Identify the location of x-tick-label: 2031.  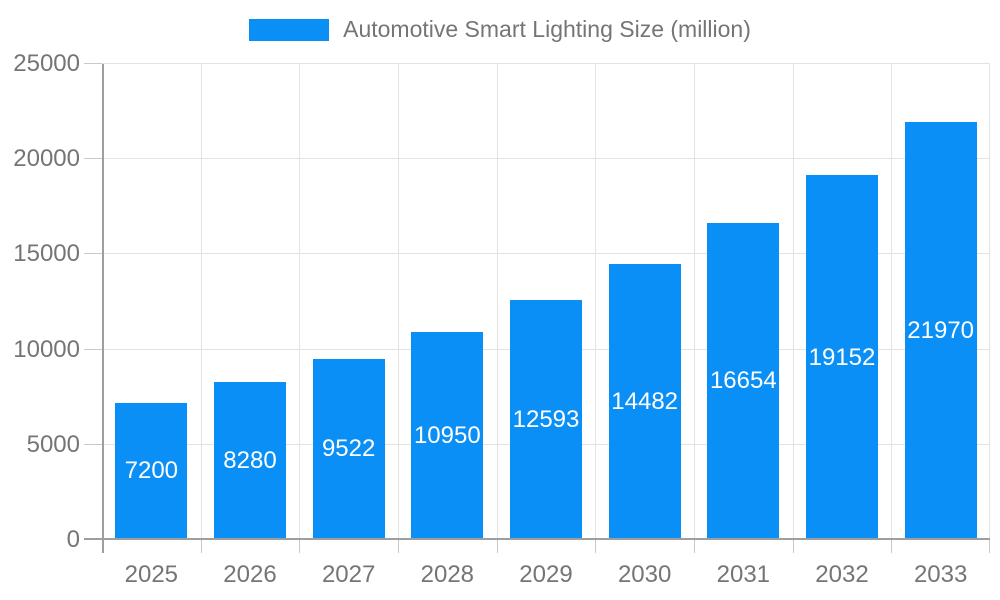
(743, 574).